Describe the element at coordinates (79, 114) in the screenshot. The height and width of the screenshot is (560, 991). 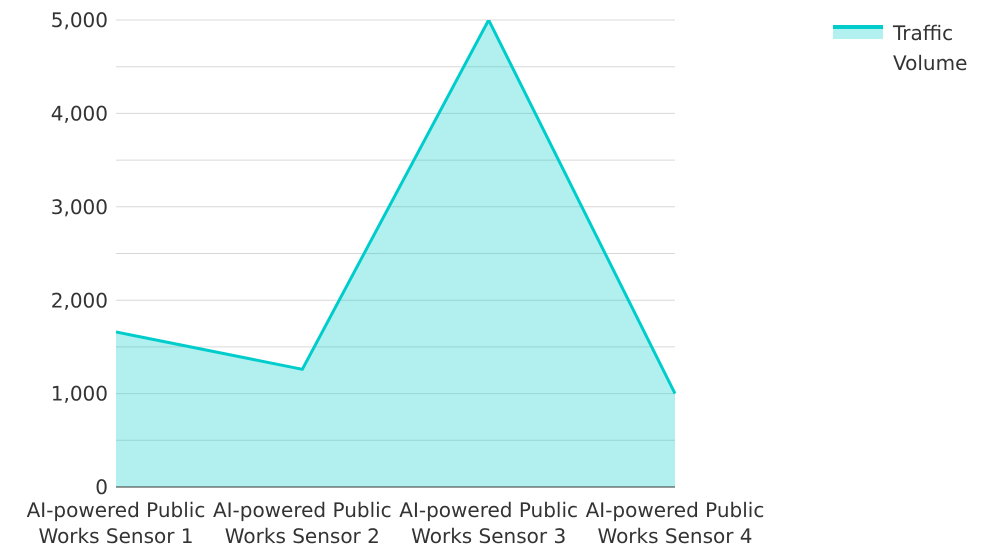
I see `y-tick-label: 4,000` at that location.